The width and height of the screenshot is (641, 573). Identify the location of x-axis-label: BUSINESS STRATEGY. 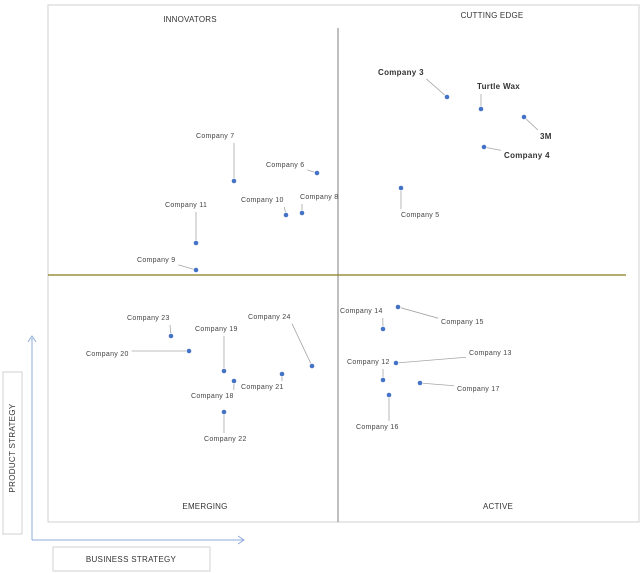
(131, 559).